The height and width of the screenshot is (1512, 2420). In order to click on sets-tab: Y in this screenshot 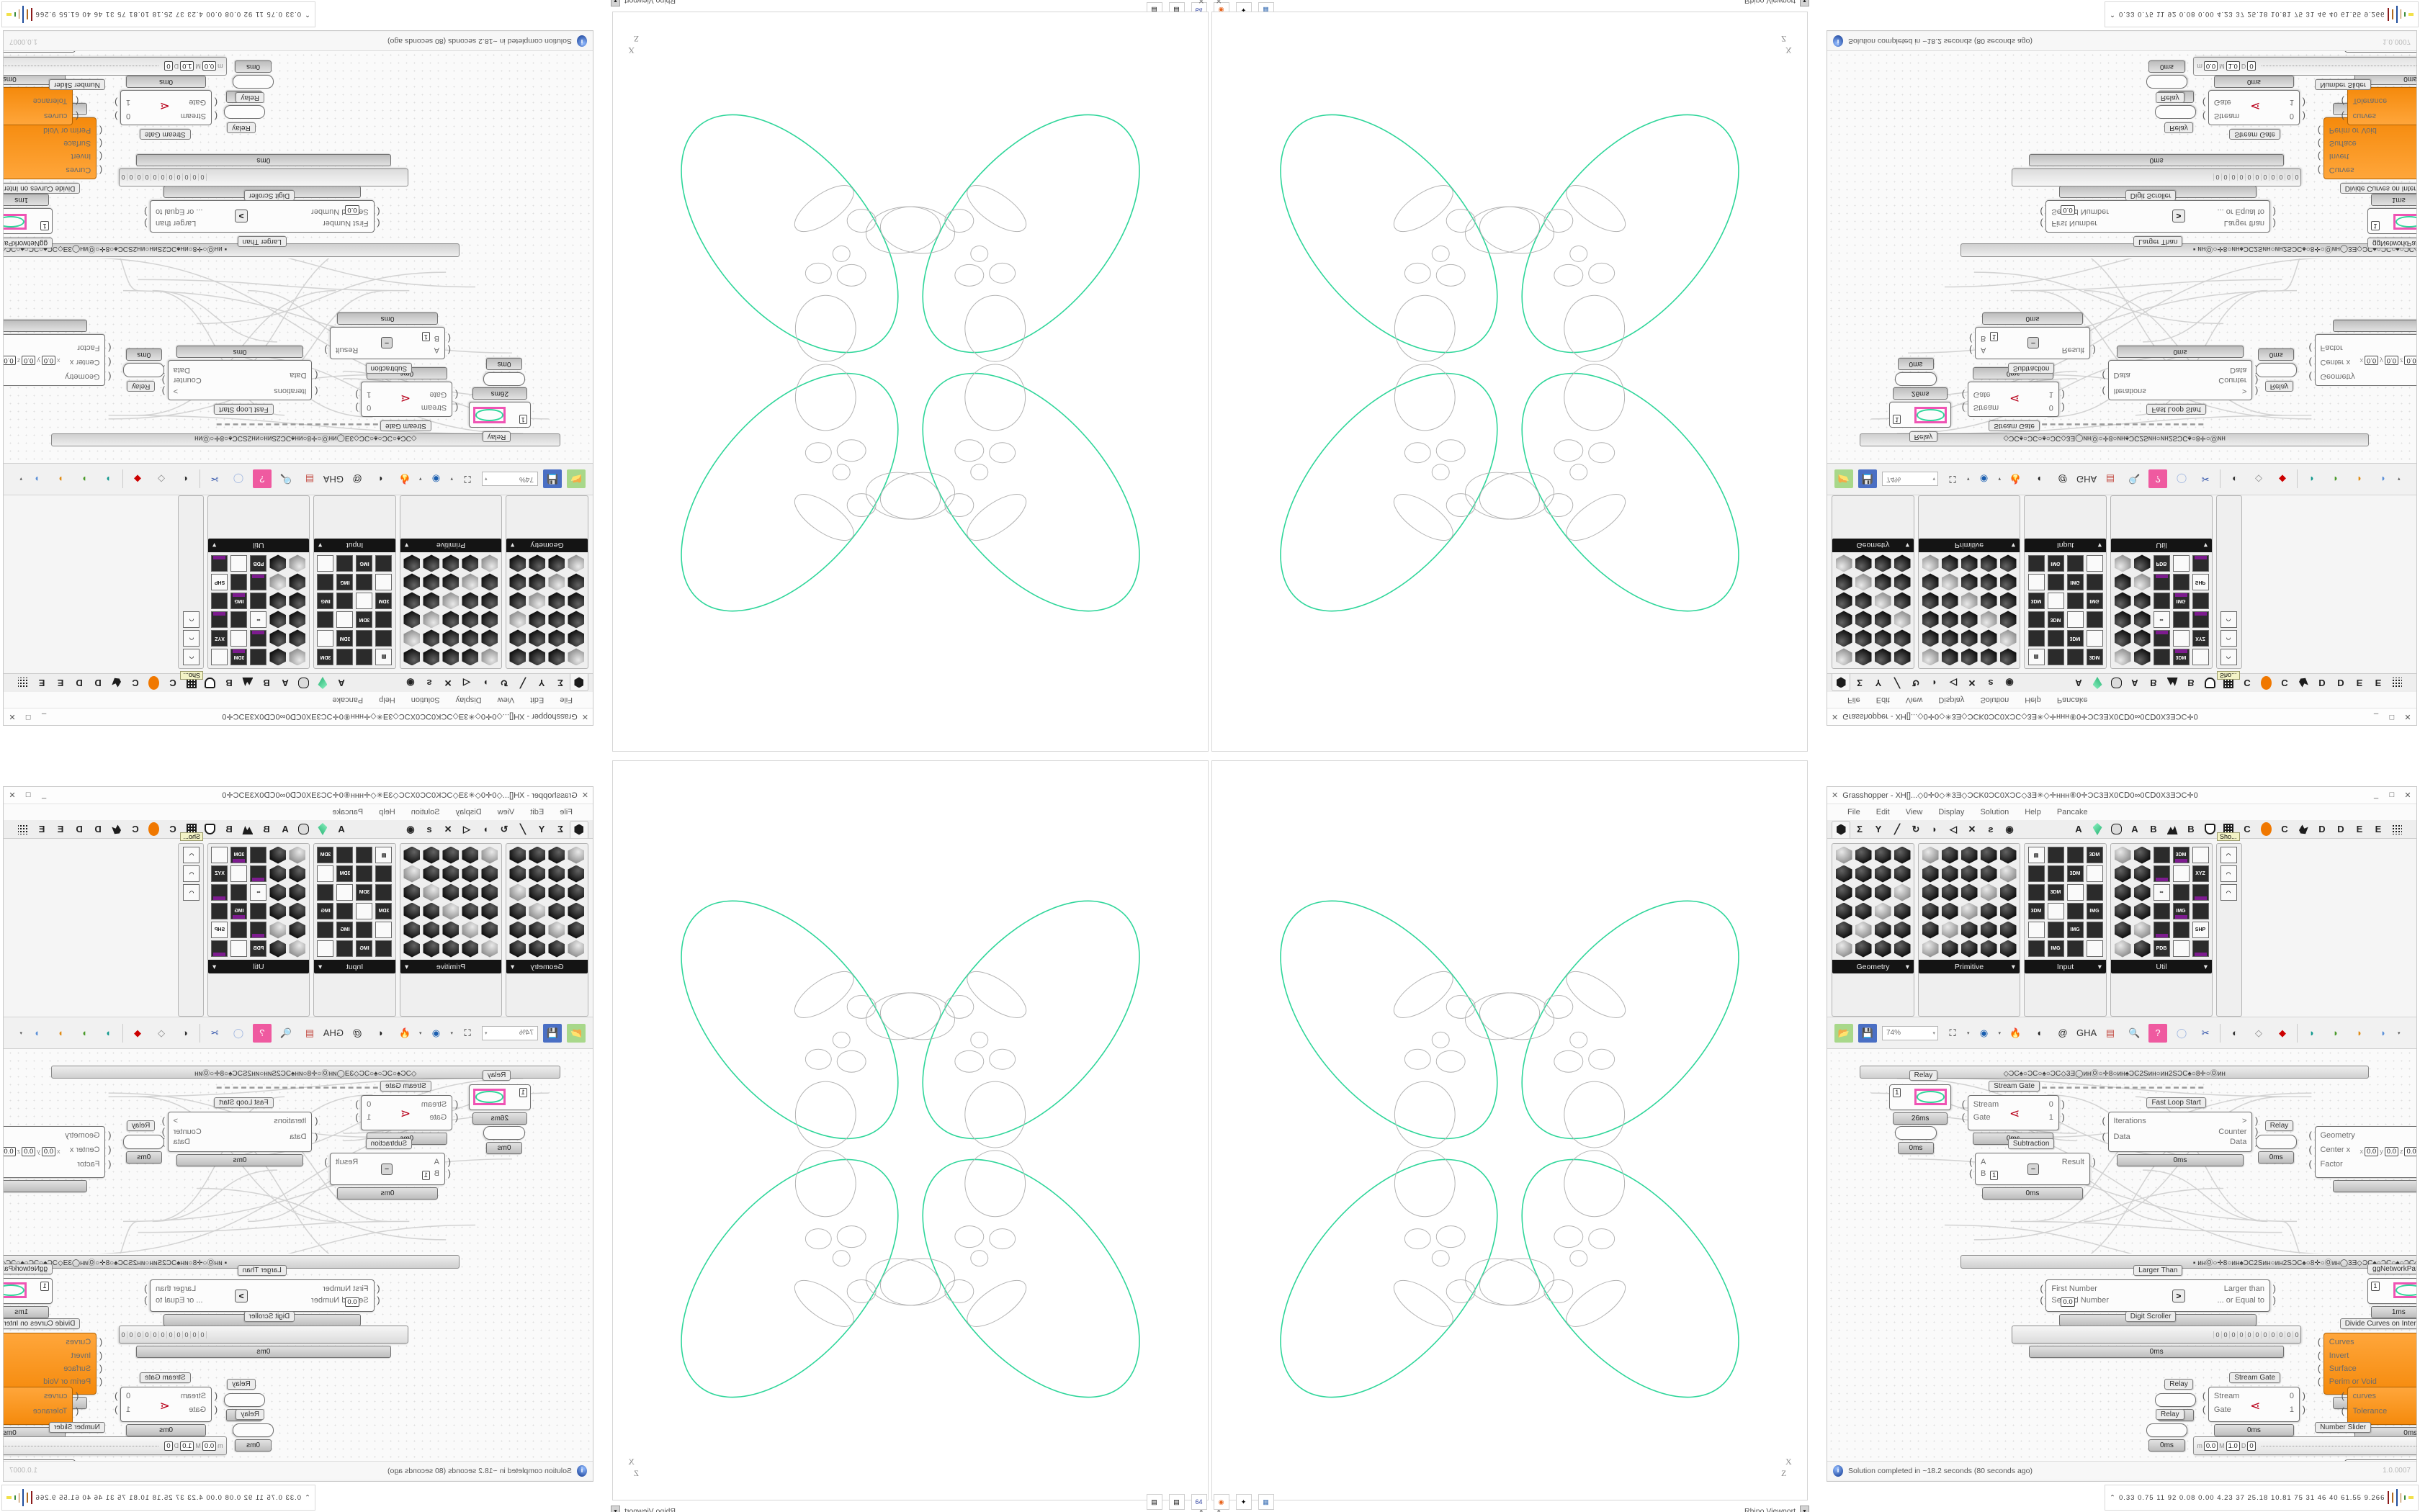, I will do `click(541, 683)`.